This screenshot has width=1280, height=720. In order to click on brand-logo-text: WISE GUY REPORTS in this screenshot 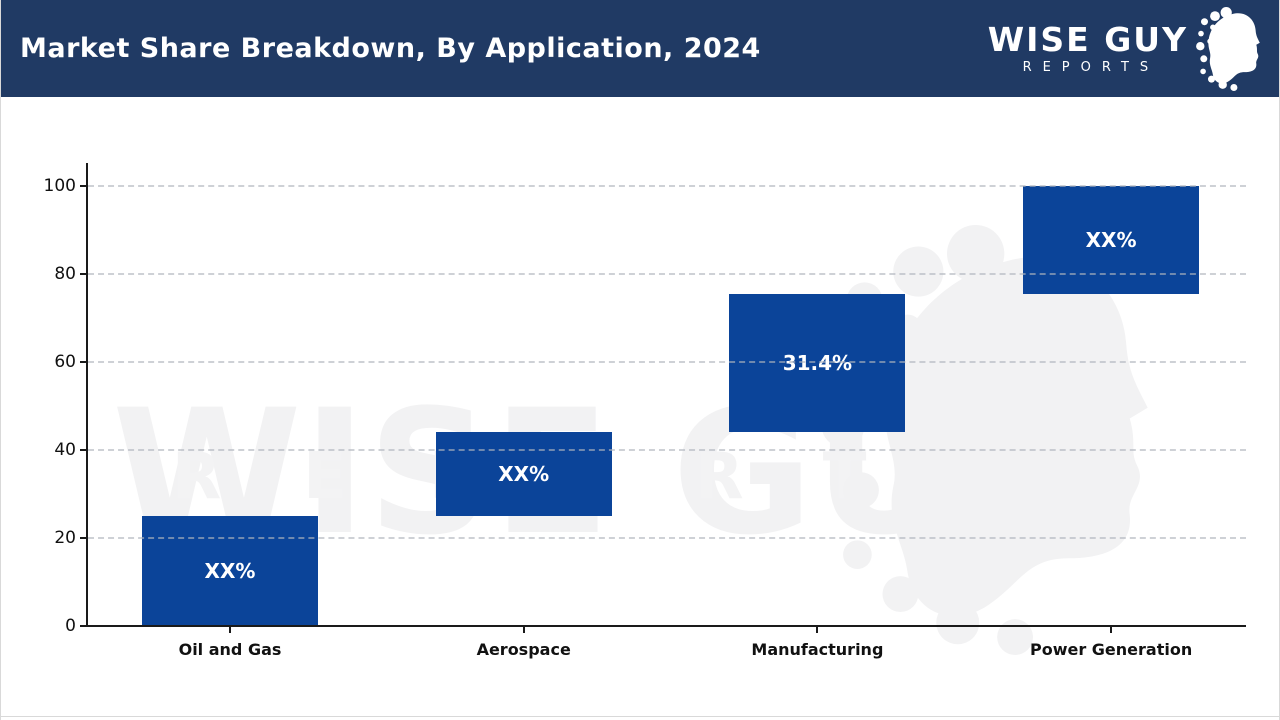, I will do `click(1088, 48)`.